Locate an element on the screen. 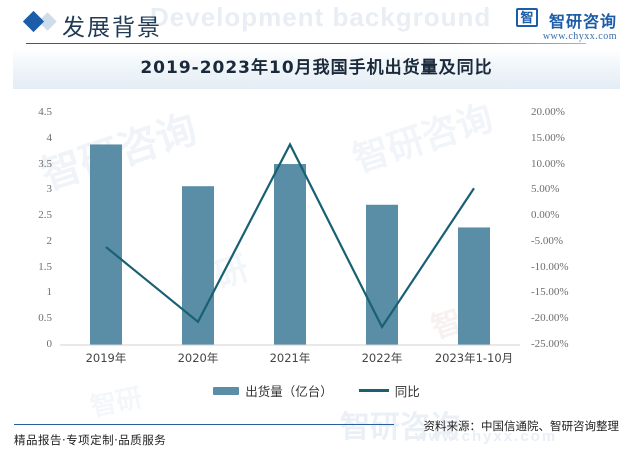 This screenshot has width=633, height=461. brand-name: 智研咨询 is located at coordinates (582, 21).